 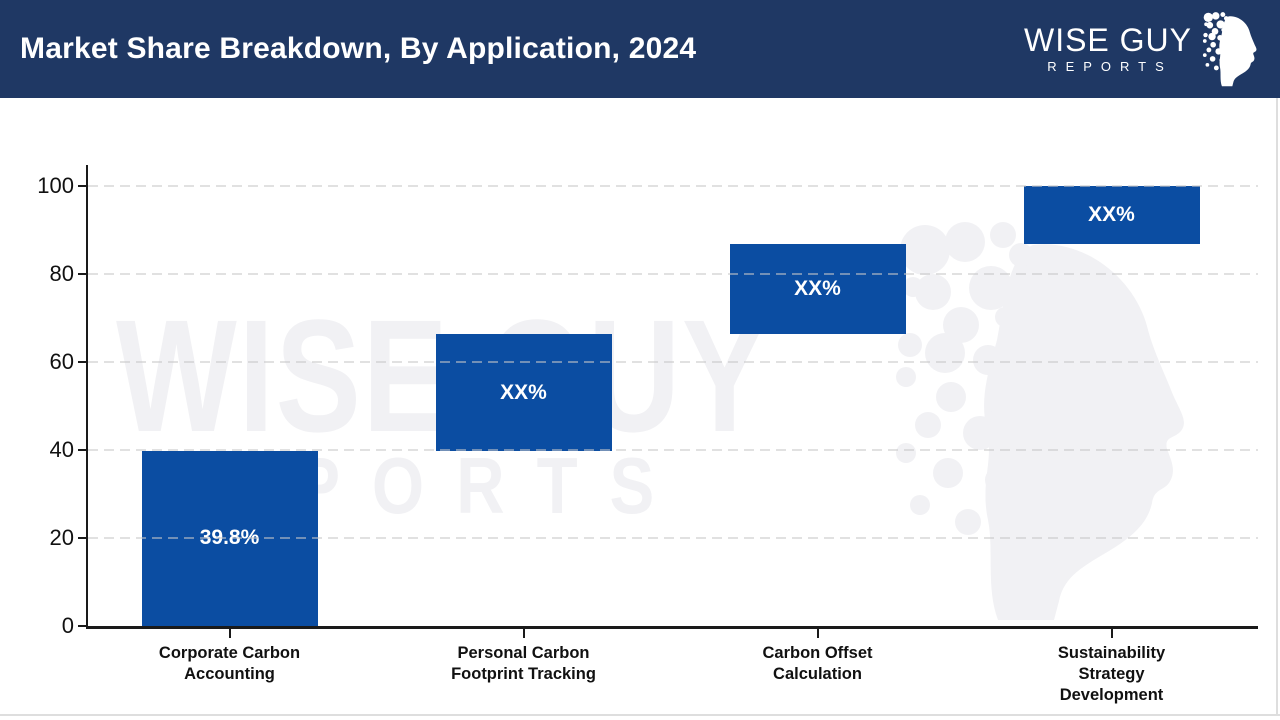 I want to click on bar-value-label-4: XX%, so click(x=1111, y=215).